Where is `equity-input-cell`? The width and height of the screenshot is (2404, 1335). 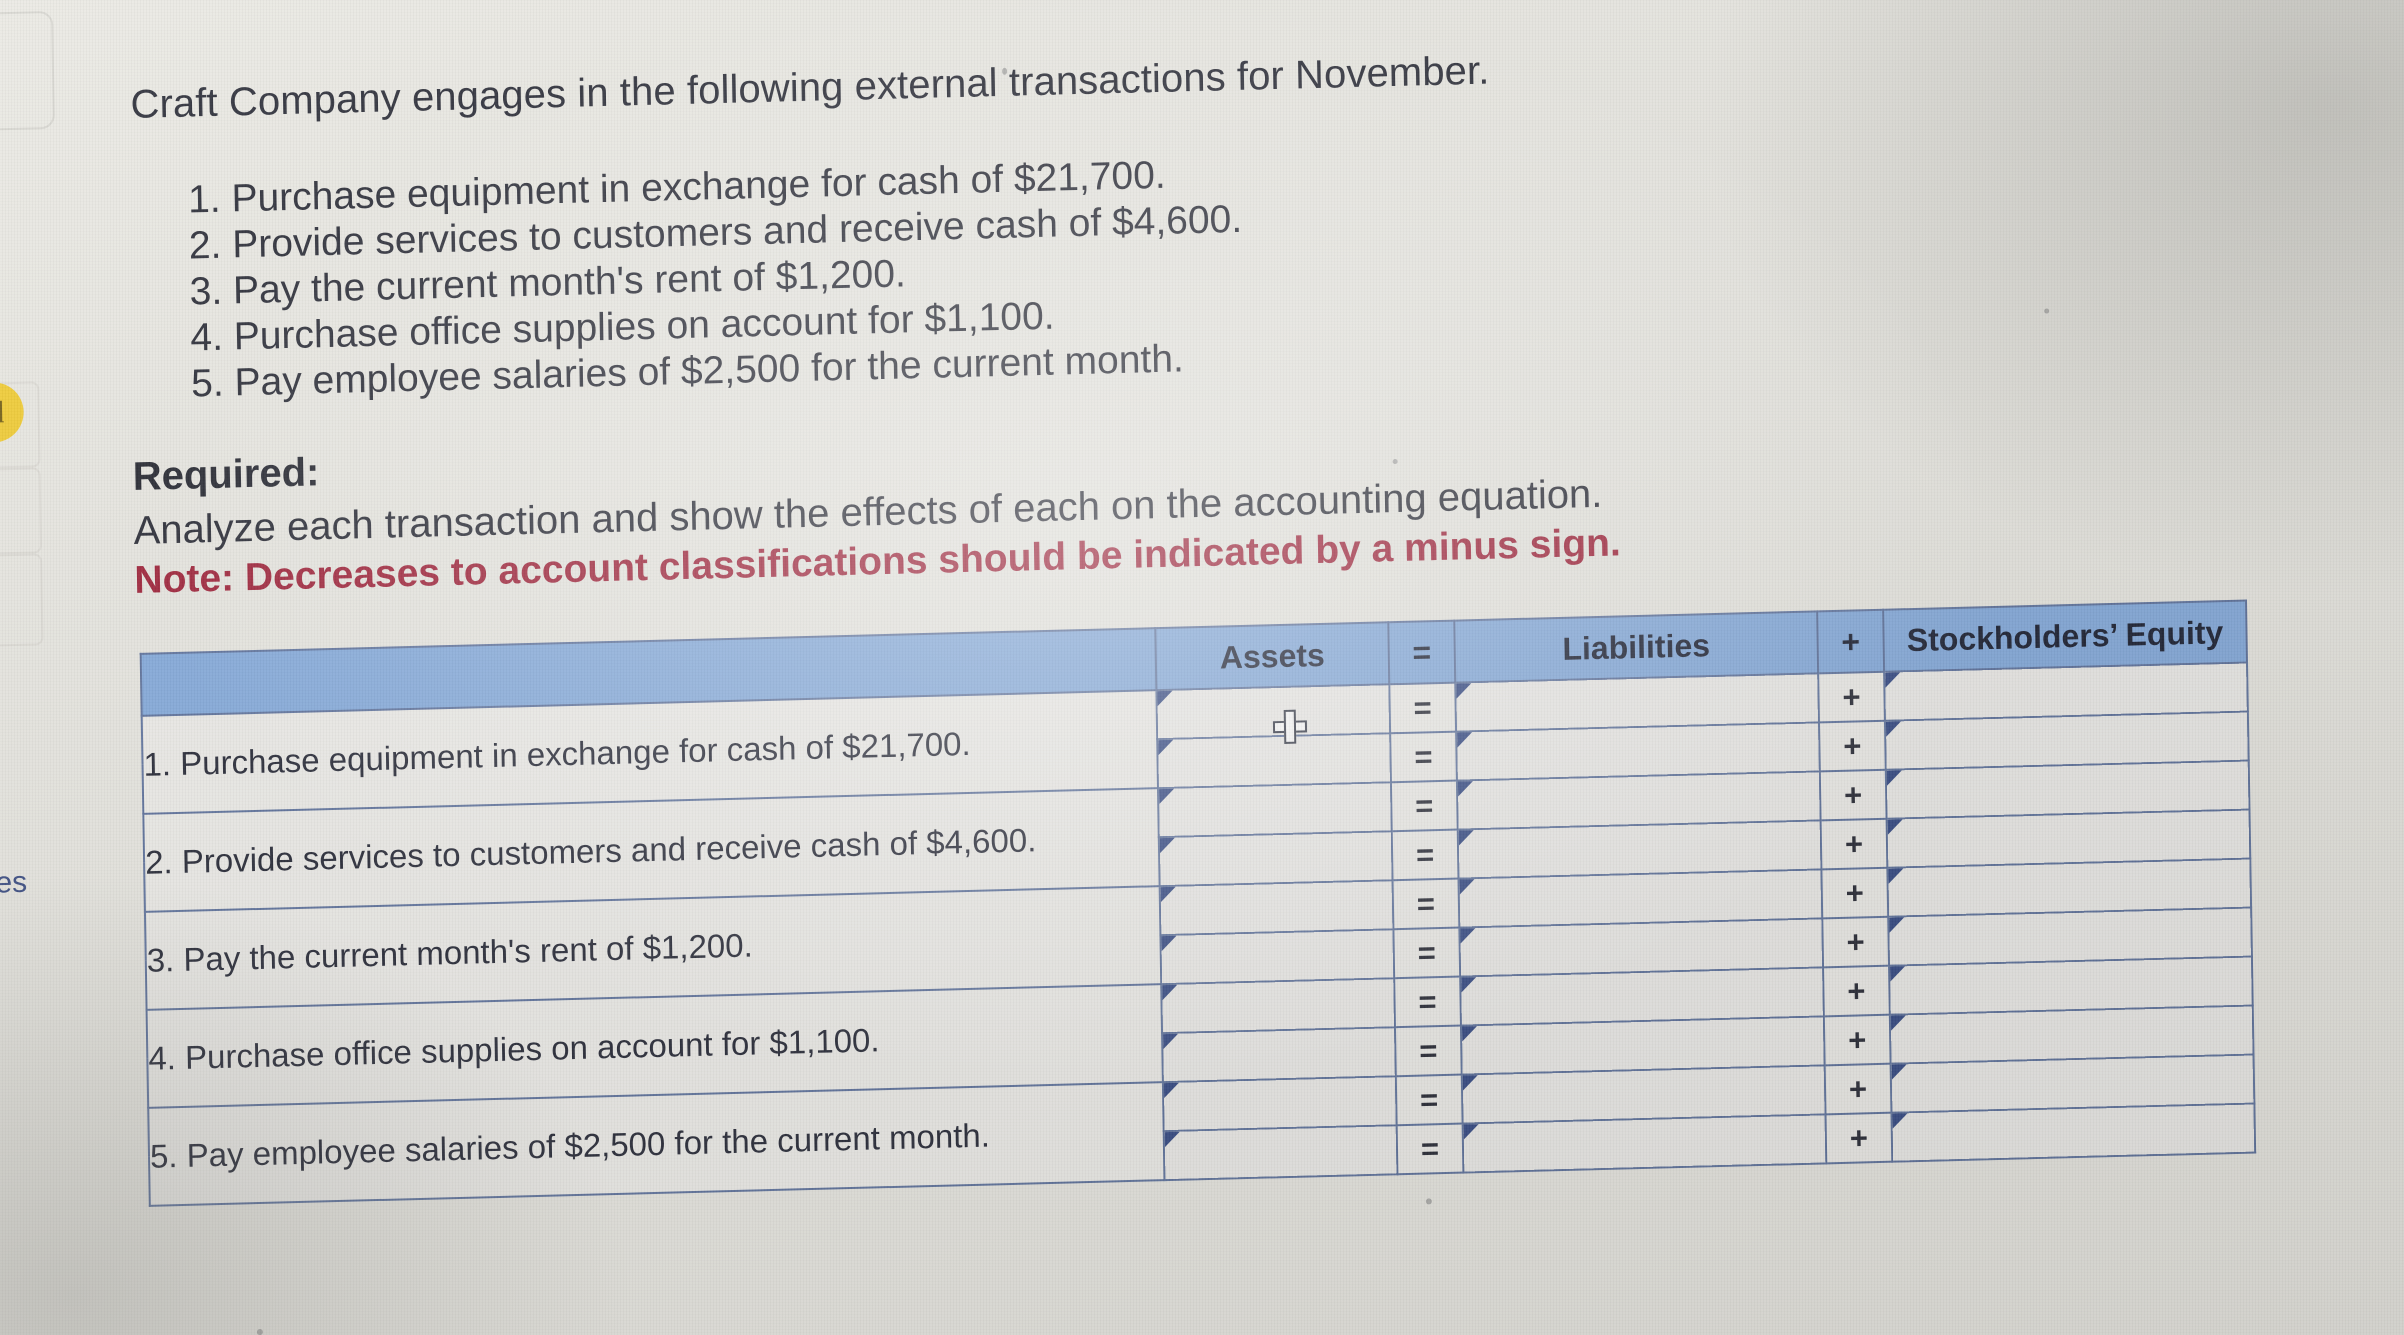 equity-input-cell is located at coordinates (2073, 1132).